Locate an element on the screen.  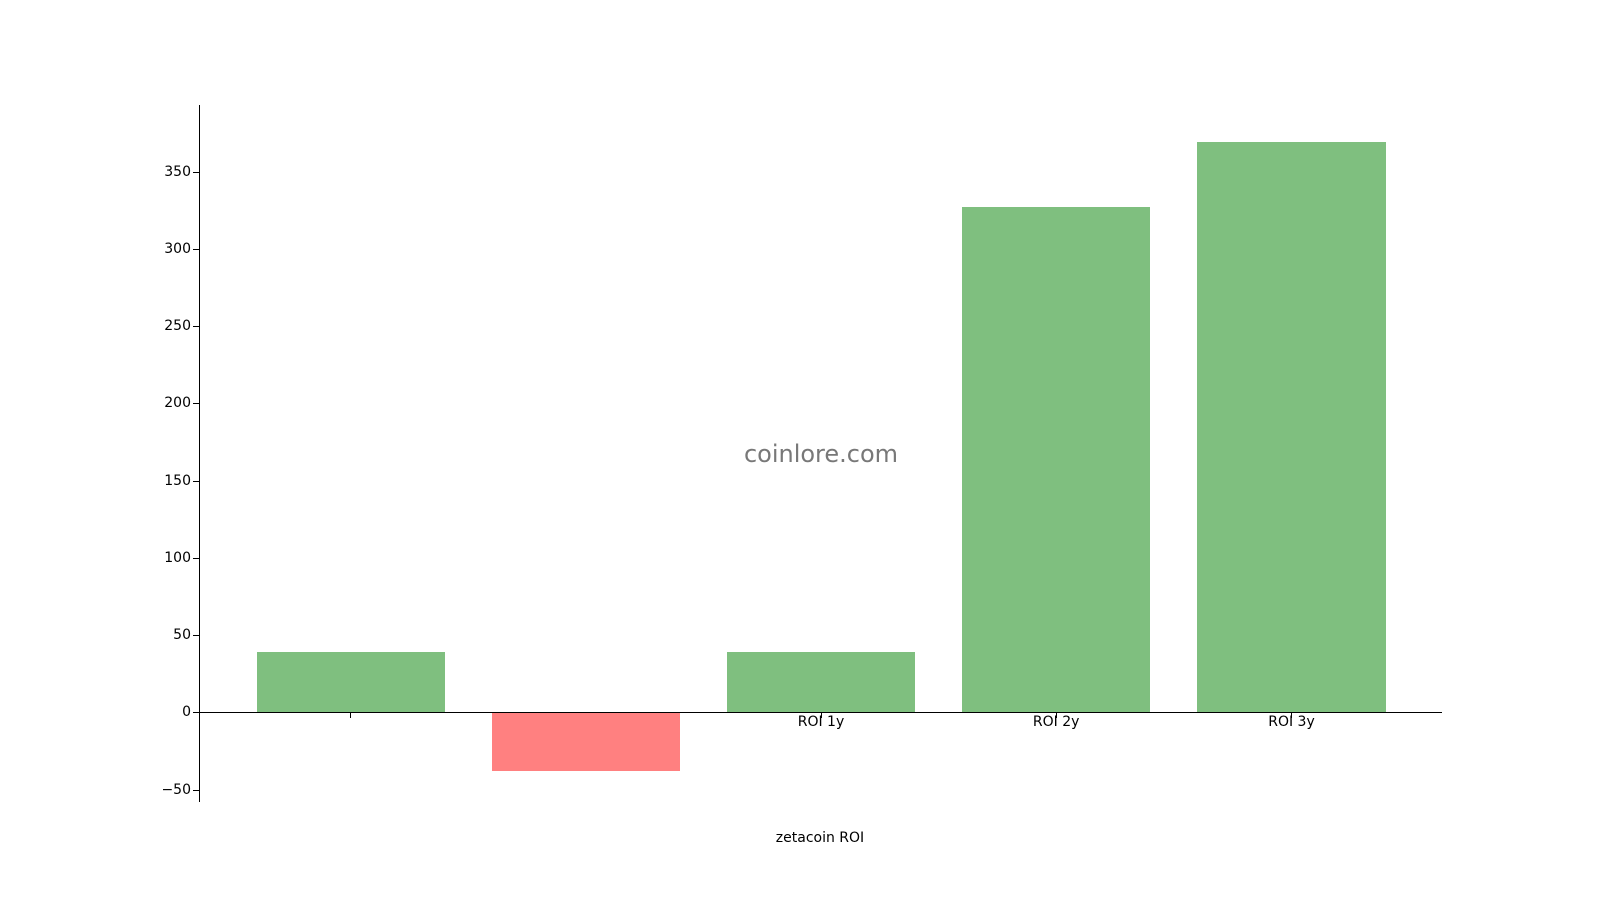
x-tick-label: ROI 3y is located at coordinates (1291, 722).